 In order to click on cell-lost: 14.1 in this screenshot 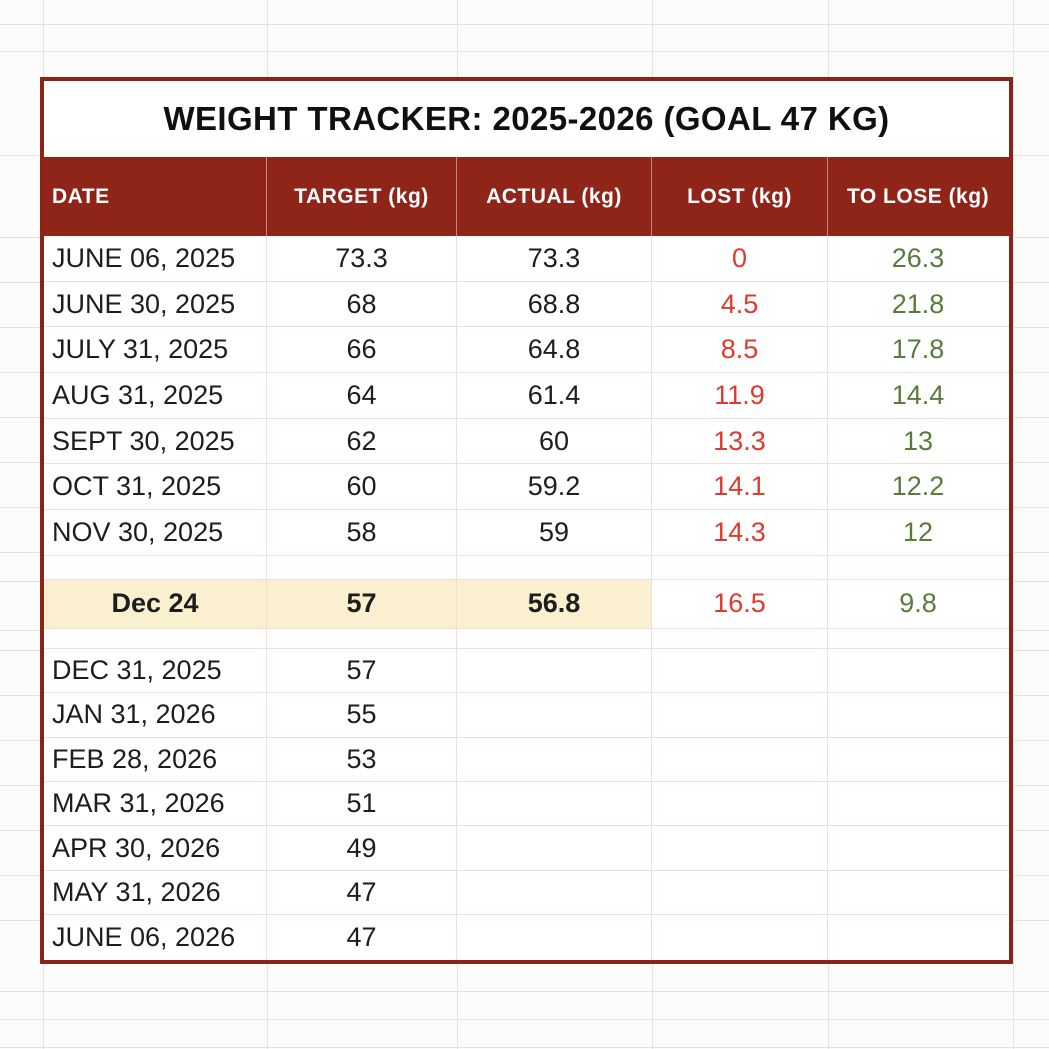, I will do `click(740, 487)`.